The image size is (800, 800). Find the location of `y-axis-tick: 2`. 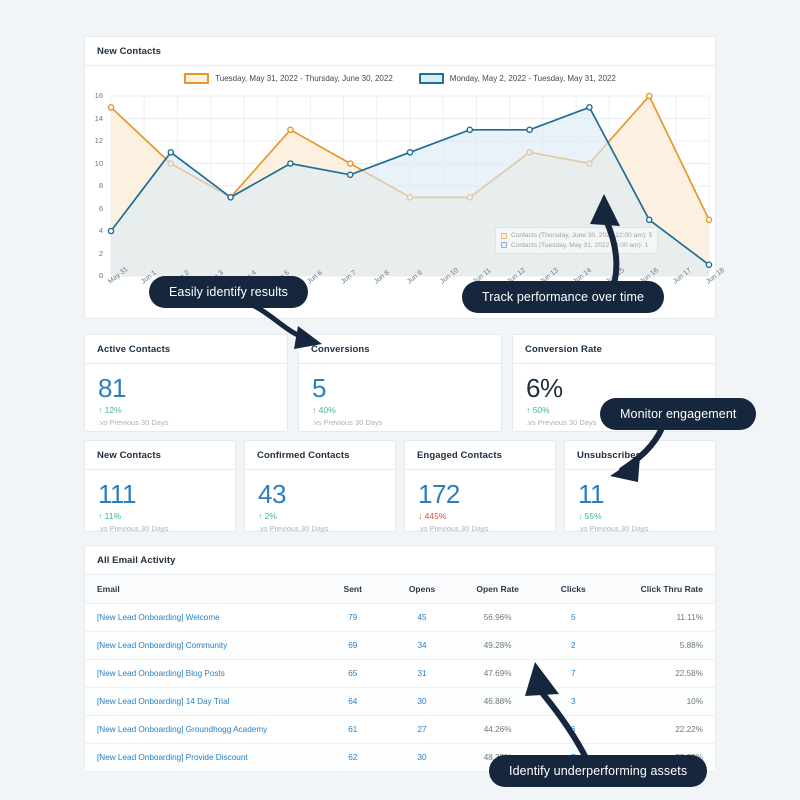

y-axis-tick: 2 is located at coordinates (100, 253).